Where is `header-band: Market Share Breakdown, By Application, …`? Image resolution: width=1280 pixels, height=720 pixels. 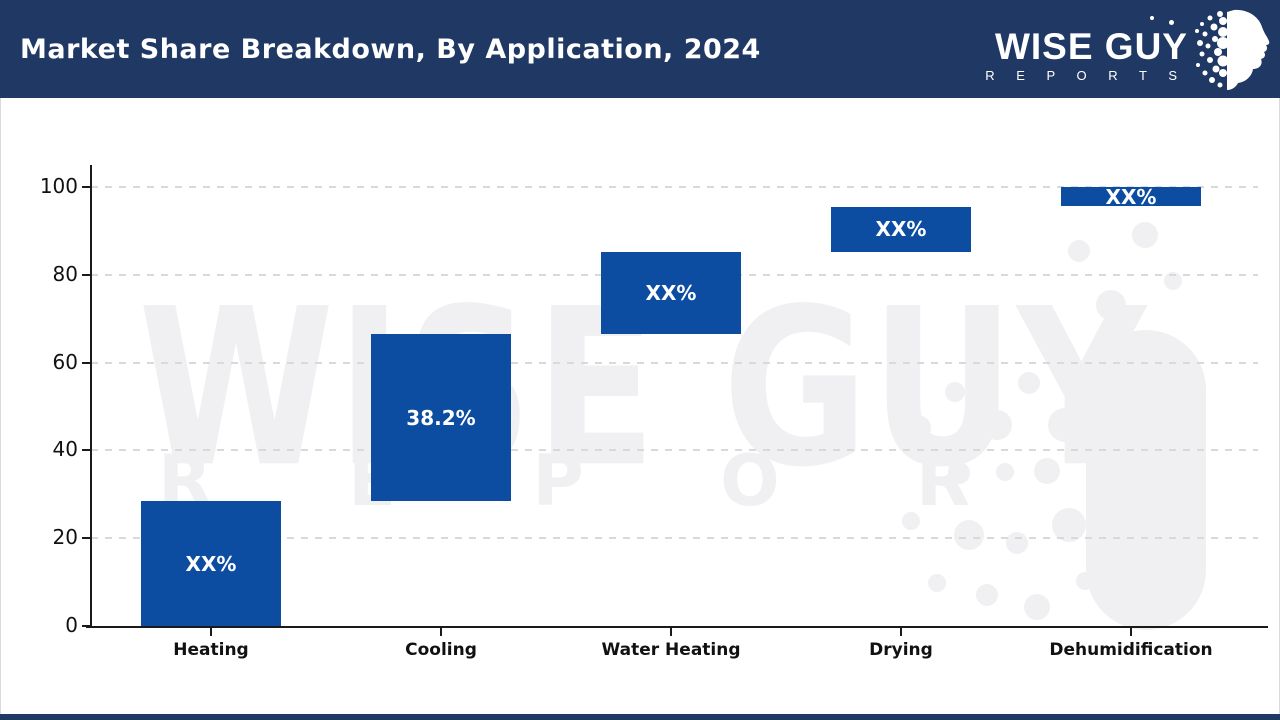 header-band: Market Share Breakdown, By Application, … is located at coordinates (640, 49).